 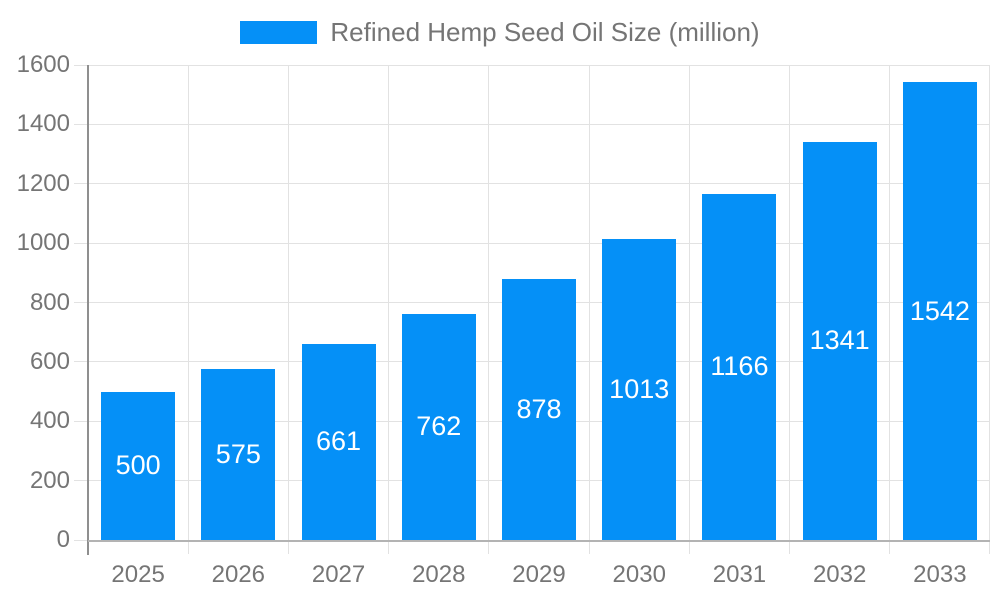 I want to click on y-tick-label: 200, so click(x=49, y=480).